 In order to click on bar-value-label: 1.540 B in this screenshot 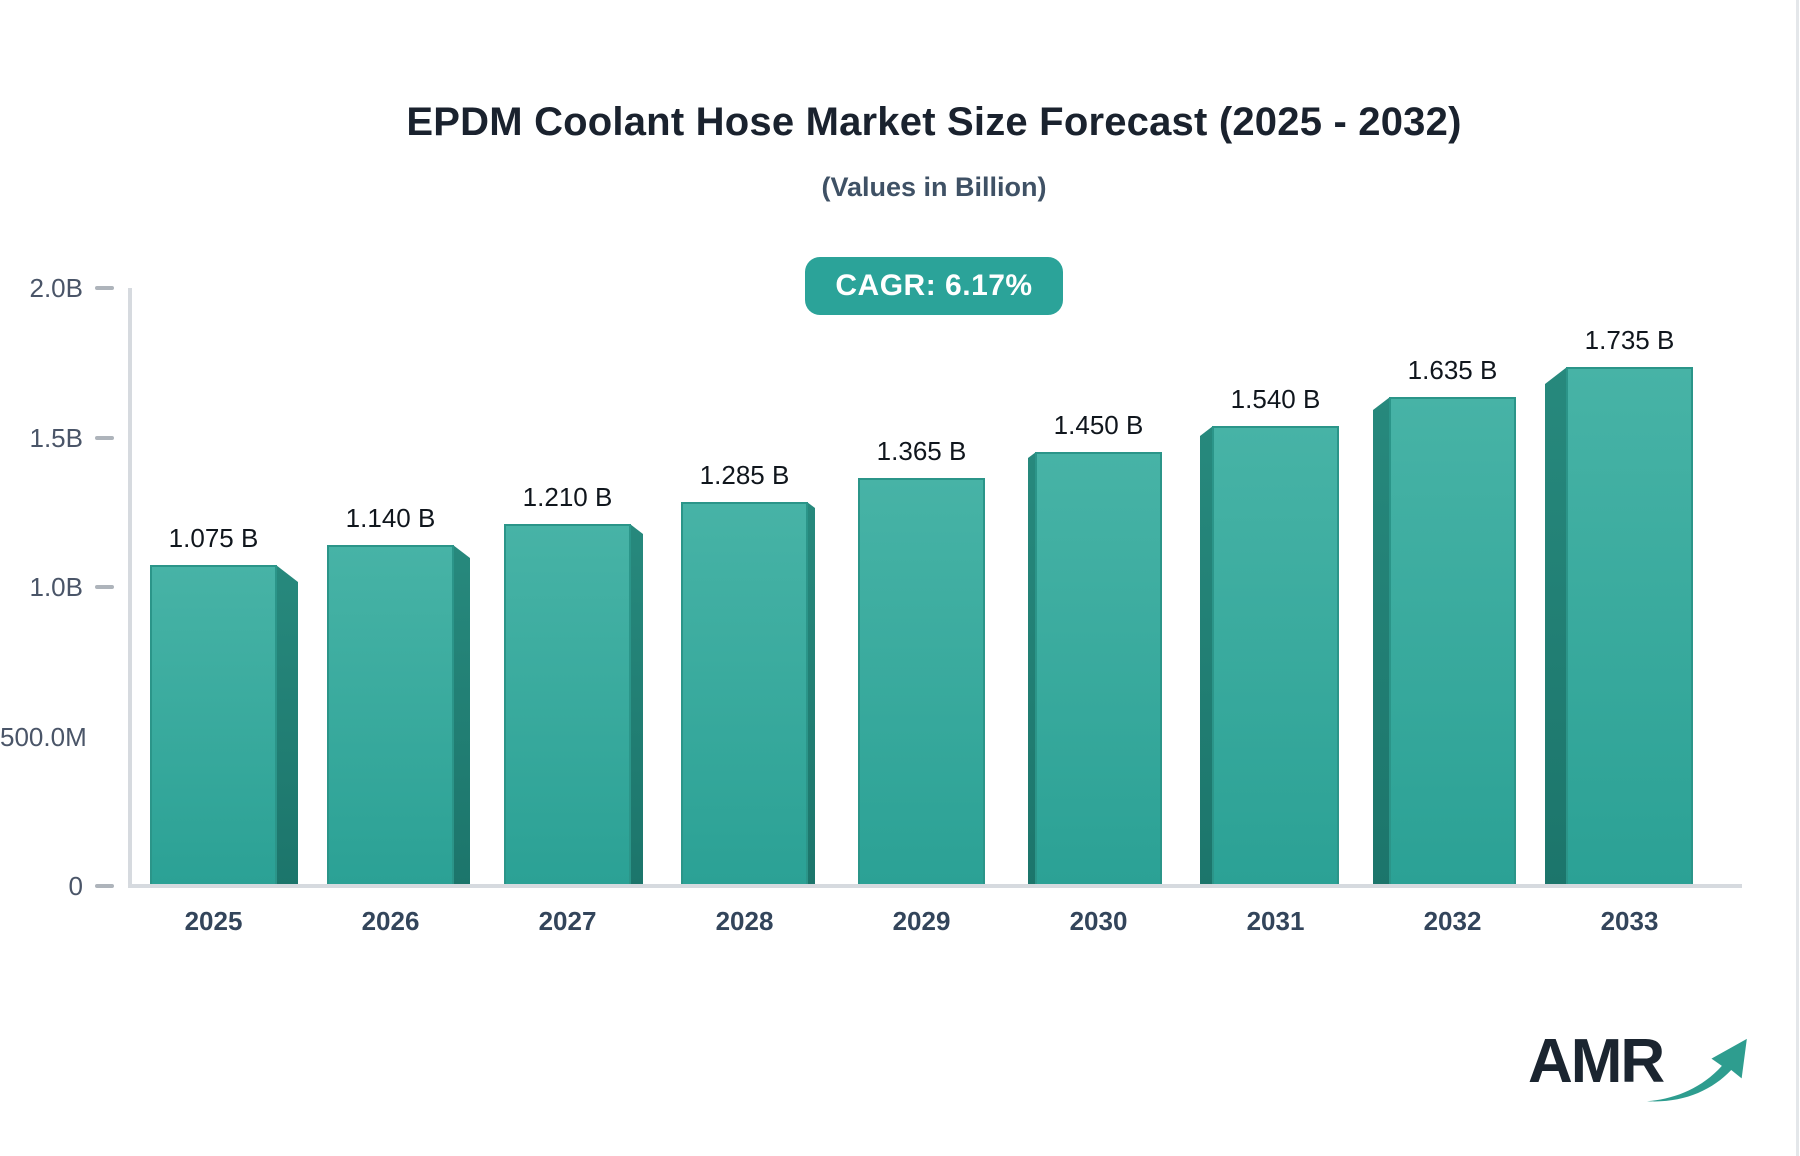, I will do `click(1275, 399)`.